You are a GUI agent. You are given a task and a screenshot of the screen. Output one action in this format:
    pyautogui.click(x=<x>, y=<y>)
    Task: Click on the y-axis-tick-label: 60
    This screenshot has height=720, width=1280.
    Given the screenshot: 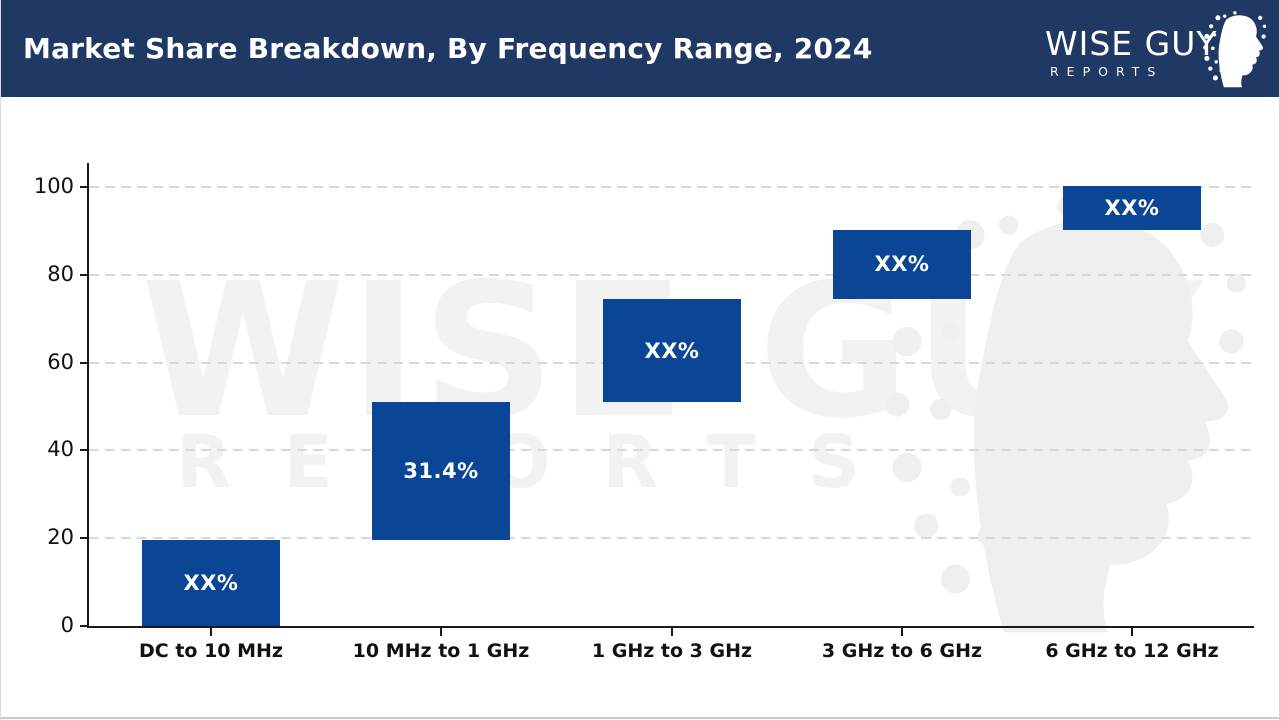 What is the action you would take?
    pyautogui.click(x=60, y=361)
    